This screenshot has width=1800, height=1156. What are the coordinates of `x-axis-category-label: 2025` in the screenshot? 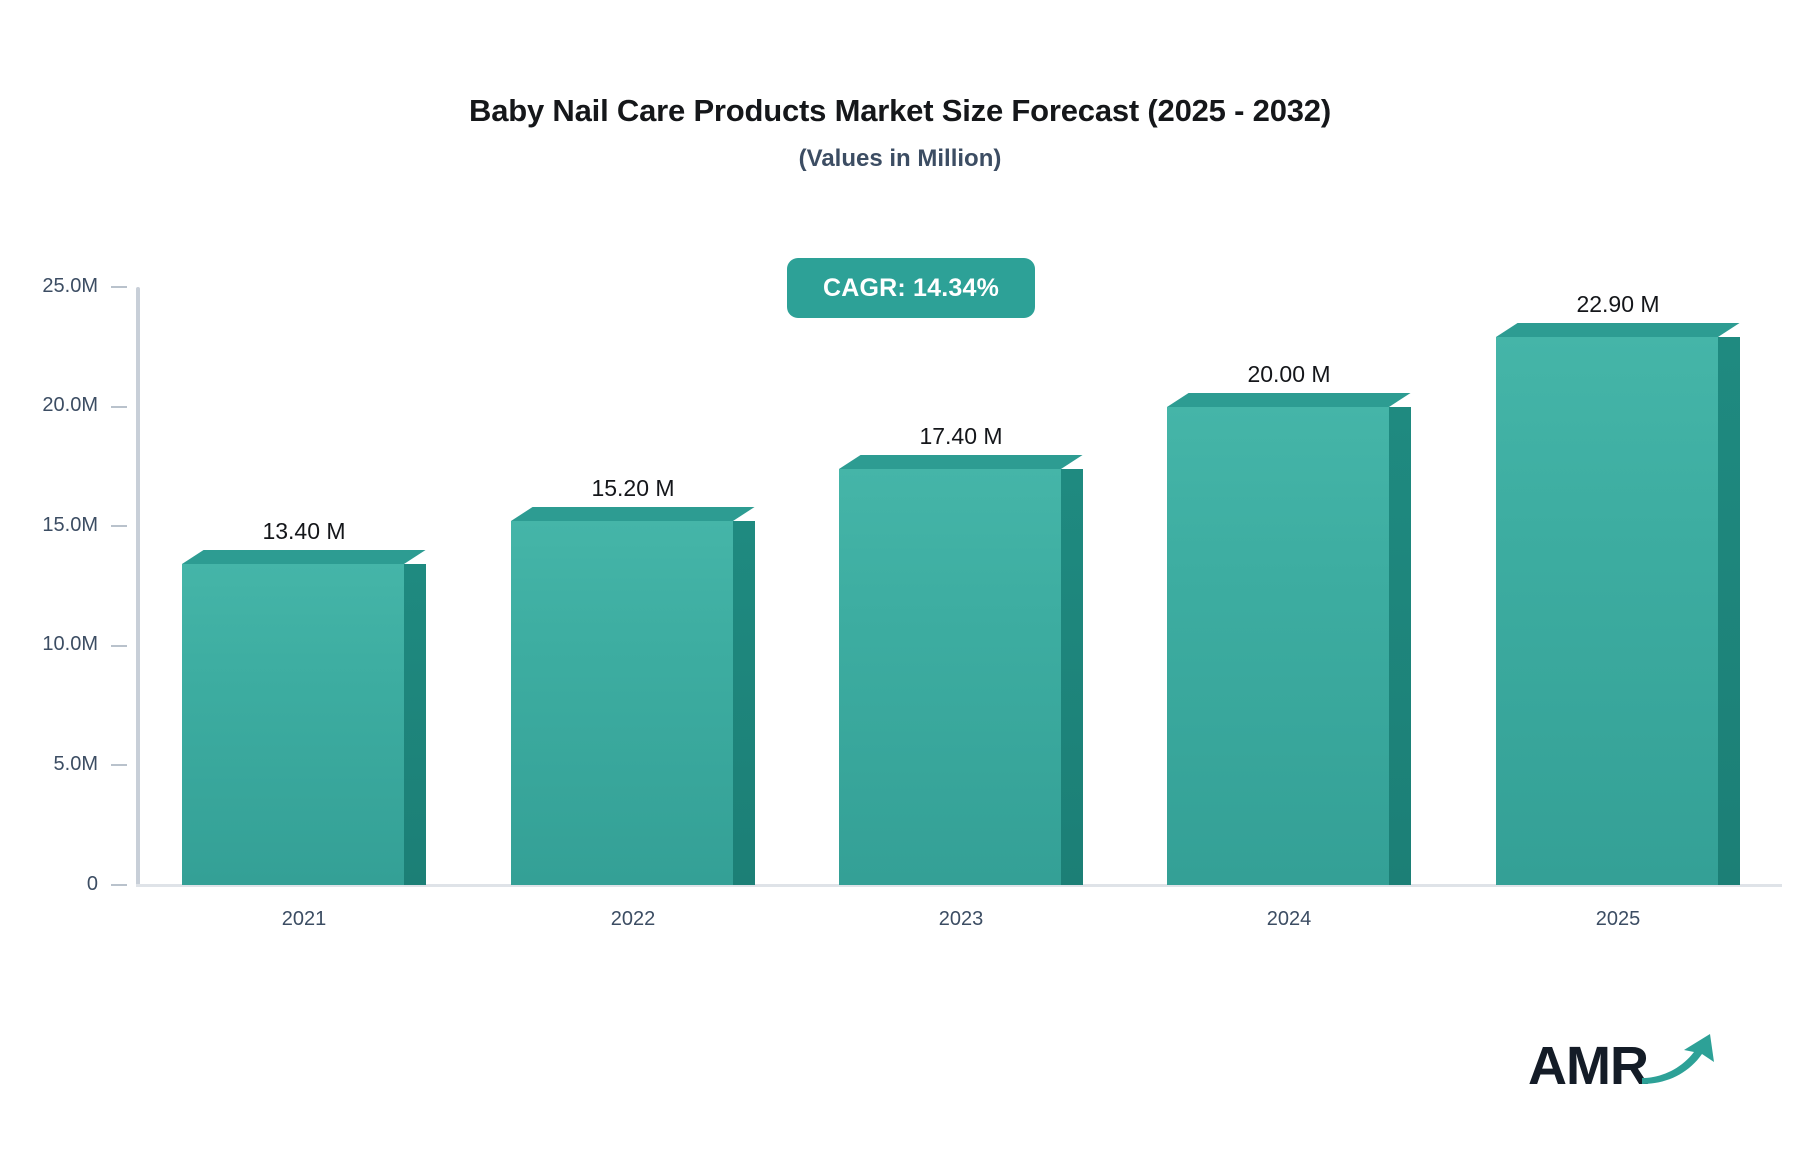 It's located at (1618, 919).